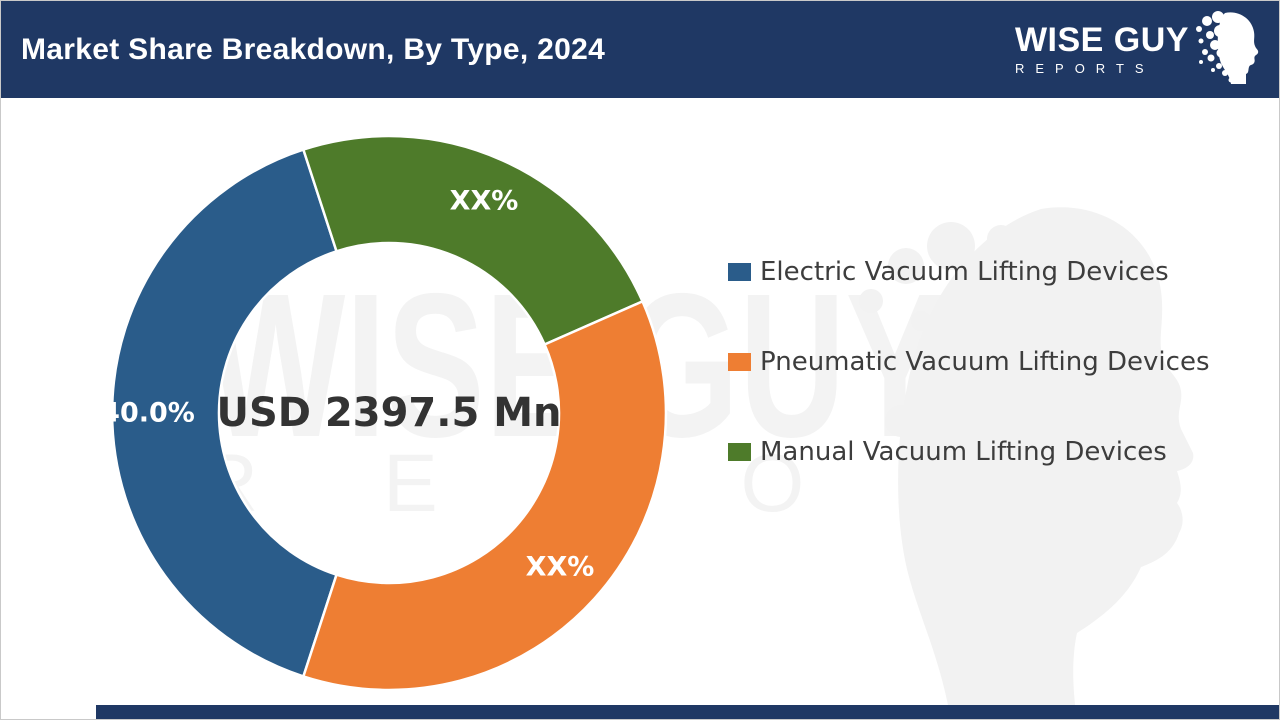  Describe the element at coordinates (687, 712) in the screenshot. I see `footer-bar` at that location.